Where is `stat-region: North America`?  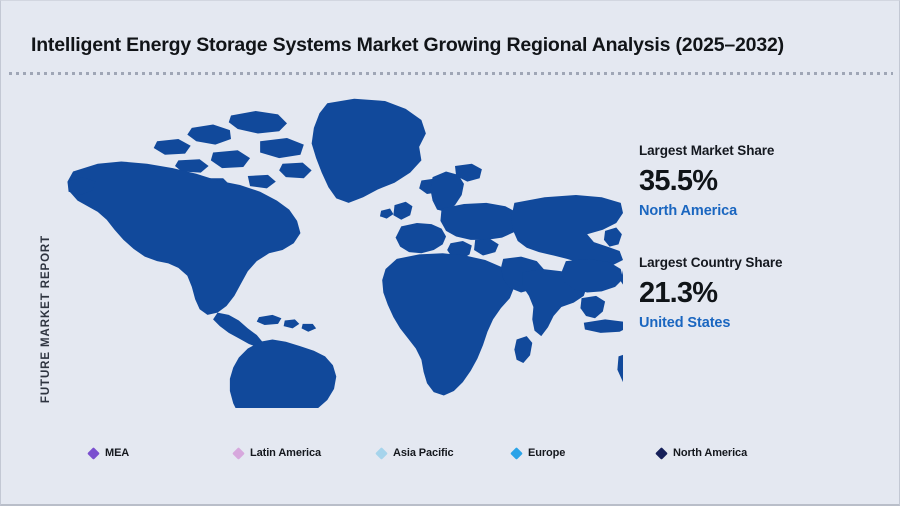
stat-region: North America is located at coordinates (688, 211).